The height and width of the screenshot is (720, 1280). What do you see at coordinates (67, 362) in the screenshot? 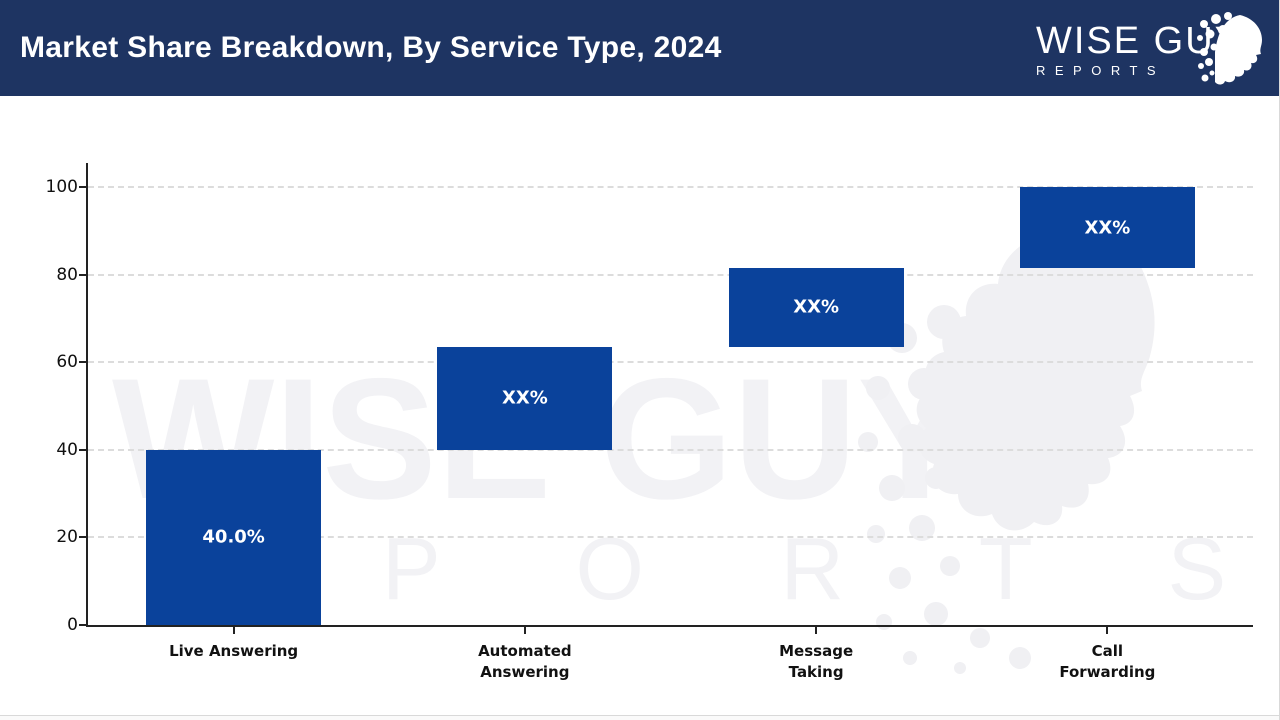
I see `y-tick-label: 60` at bounding box center [67, 362].